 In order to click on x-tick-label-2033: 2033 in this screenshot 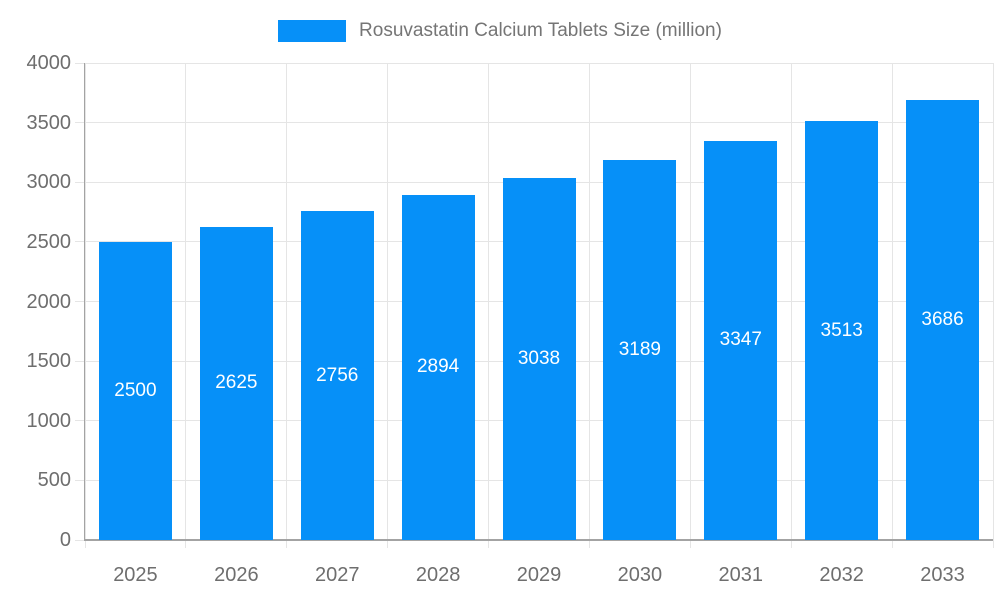, I will do `click(942, 575)`.